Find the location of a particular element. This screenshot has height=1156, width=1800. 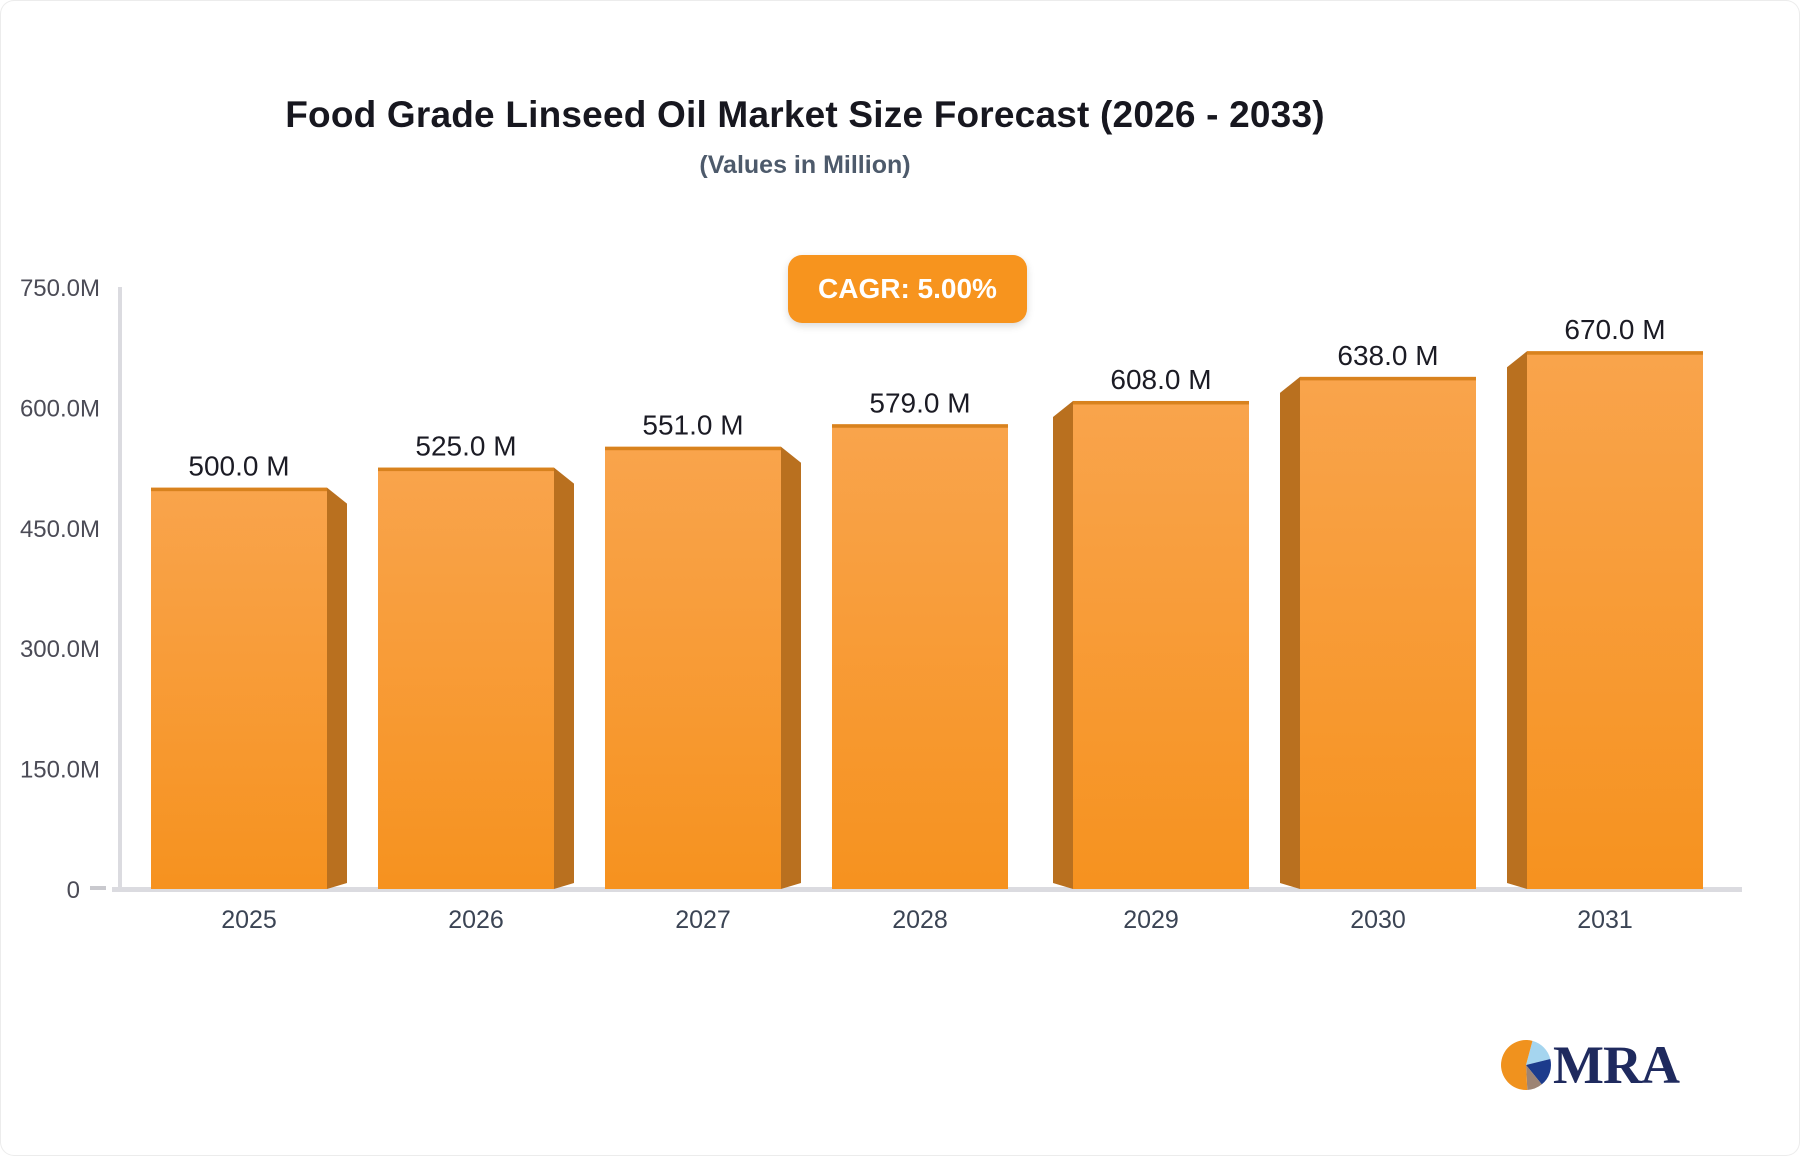

bar-value-label: 500.0 M is located at coordinates (238, 466).